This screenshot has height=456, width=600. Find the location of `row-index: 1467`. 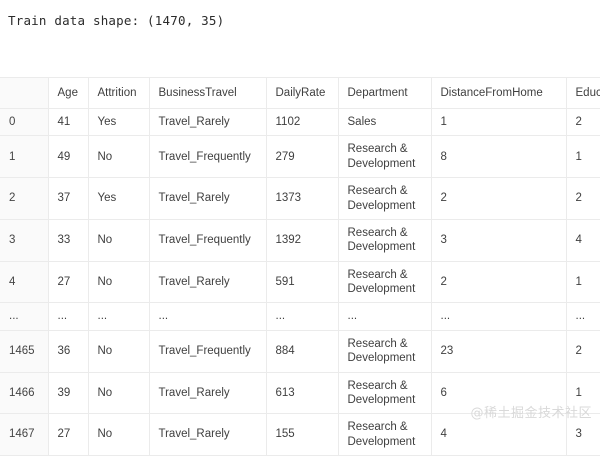

row-index: 1467 is located at coordinates (24, 434).